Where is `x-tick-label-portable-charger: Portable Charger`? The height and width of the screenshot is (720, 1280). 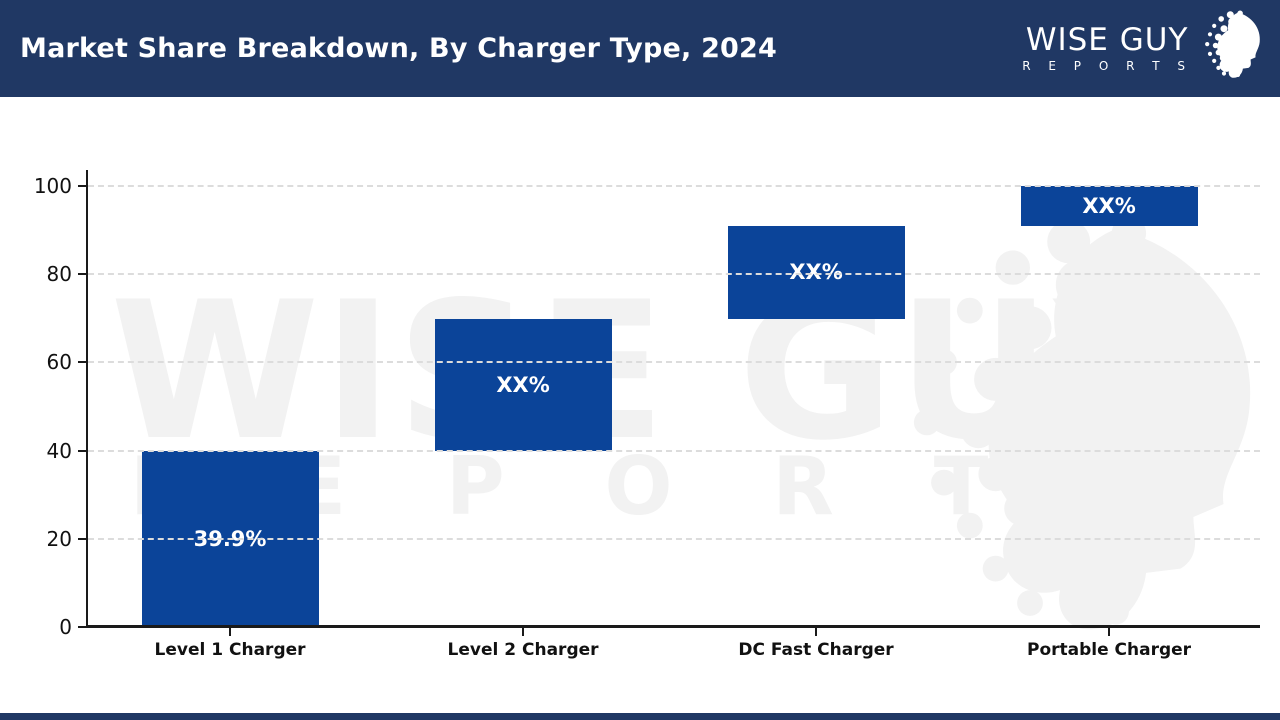
x-tick-label-portable-charger: Portable Charger is located at coordinates (1109, 650).